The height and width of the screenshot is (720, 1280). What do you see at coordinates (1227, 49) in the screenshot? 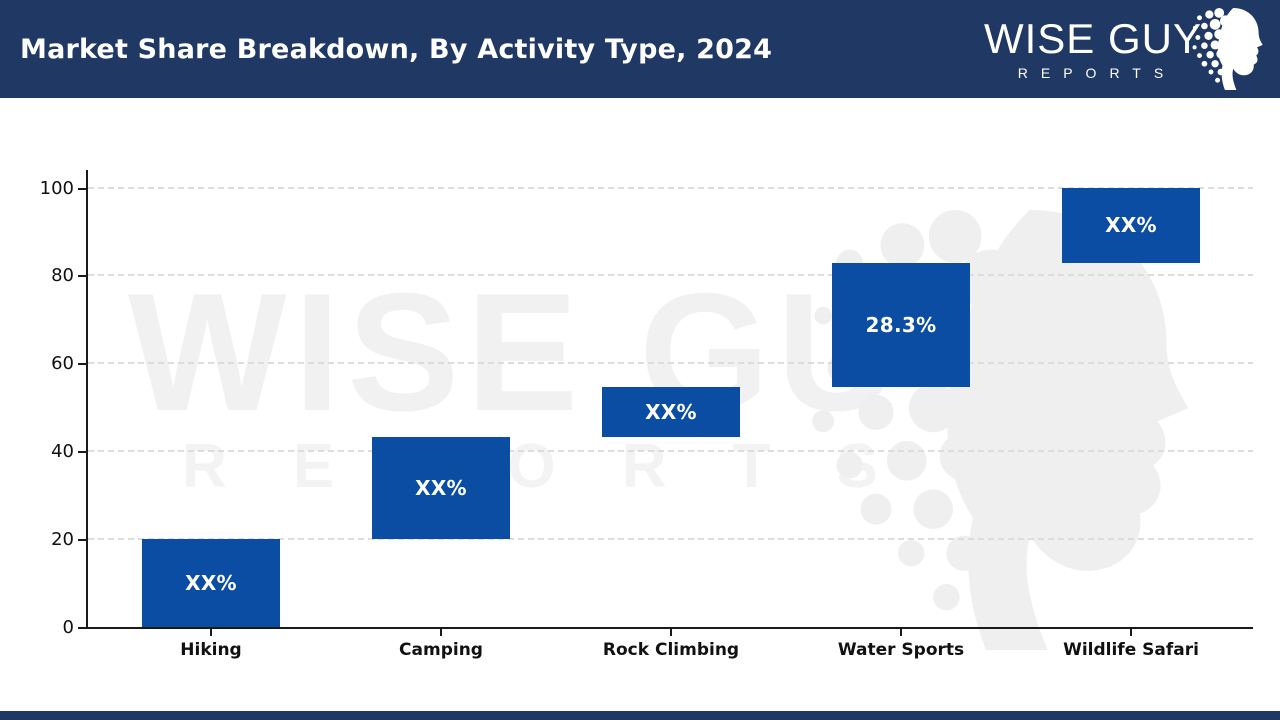
I see `wiseguy-face-icon` at bounding box center [1227, 49].